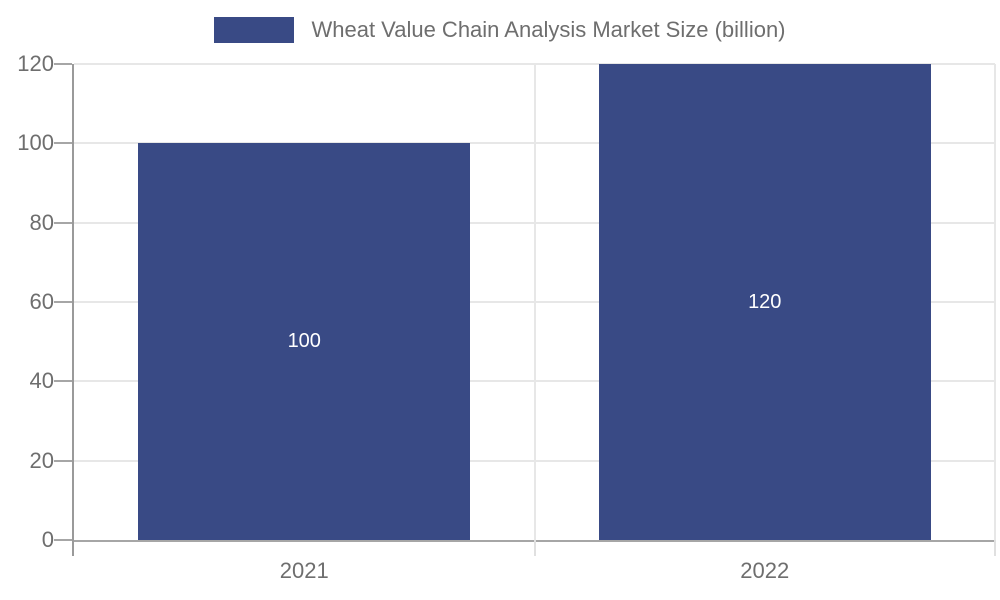 This screenshot has height=600, width=1000. I want to click on legend-swatch-icon, so click(254, 30).